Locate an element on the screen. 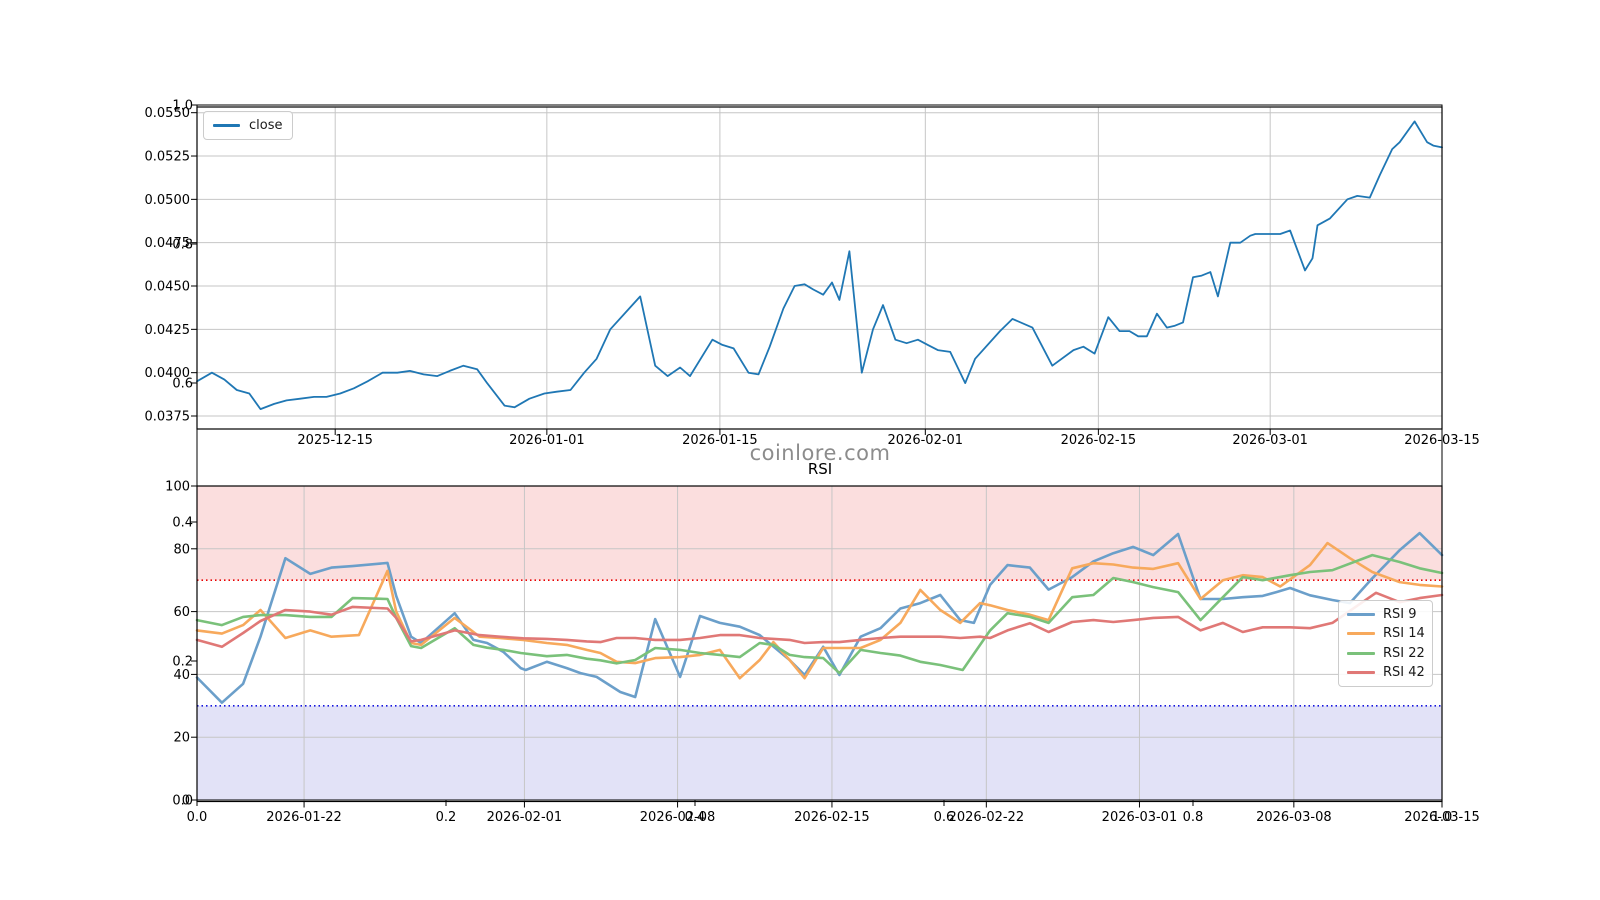 The width and height of the screenshot is (1600, 900). rsi-legend-label: RSI 9 is located at coordinates (1400, 615).